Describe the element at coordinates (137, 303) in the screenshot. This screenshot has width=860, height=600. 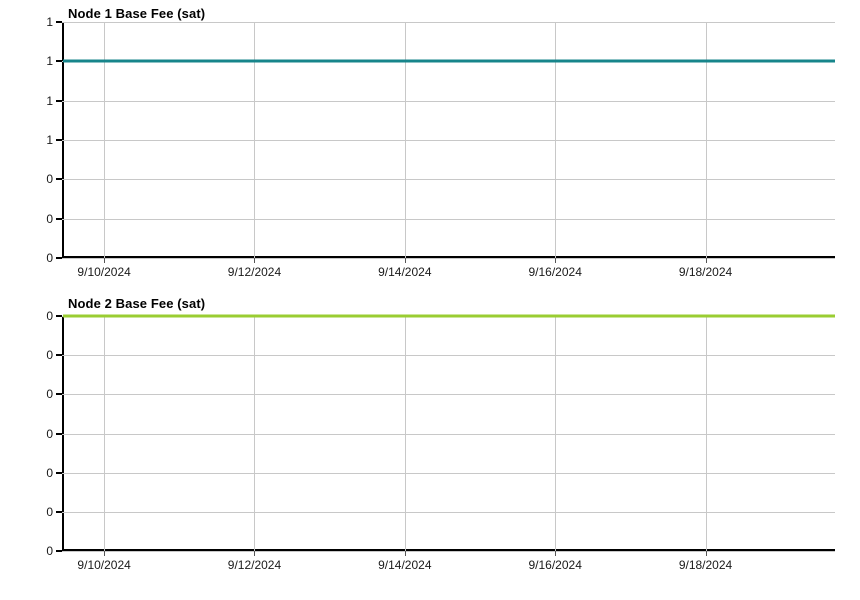
I see `chart-title-node-2: Node 2 Base Fee (sat)` at that location.